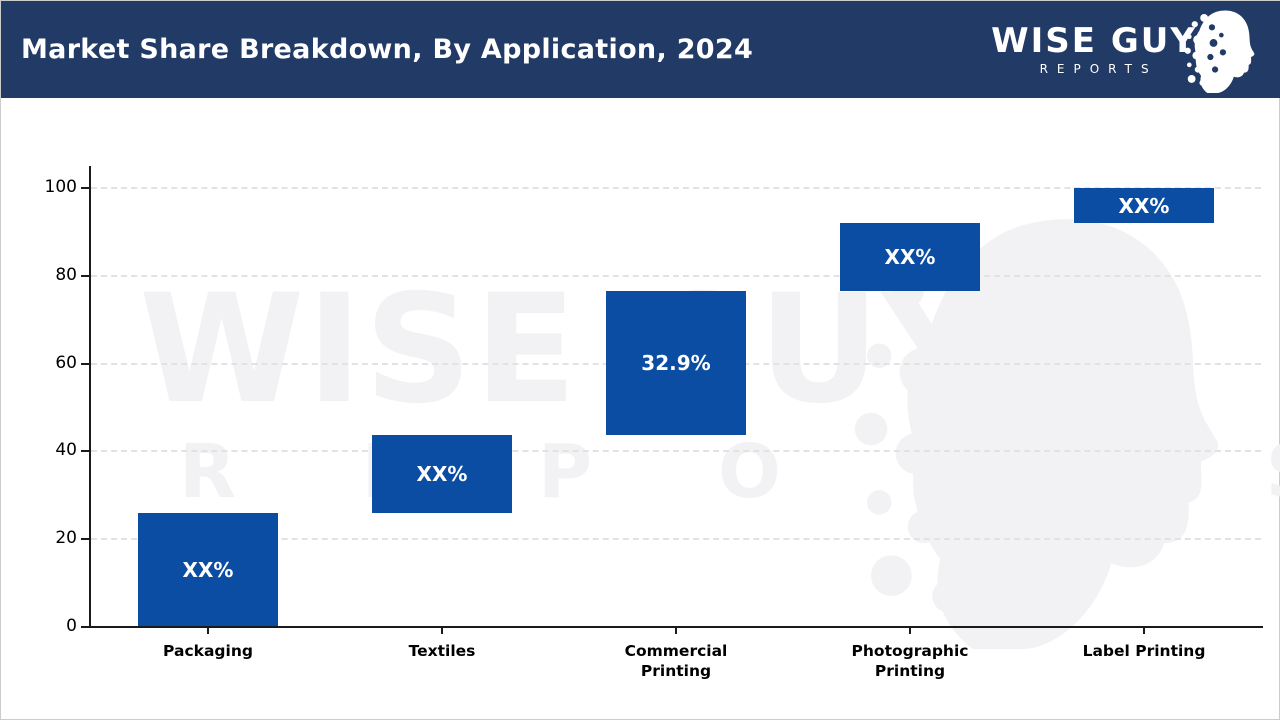  I want to click on y-axis-line, so click(90, 397).